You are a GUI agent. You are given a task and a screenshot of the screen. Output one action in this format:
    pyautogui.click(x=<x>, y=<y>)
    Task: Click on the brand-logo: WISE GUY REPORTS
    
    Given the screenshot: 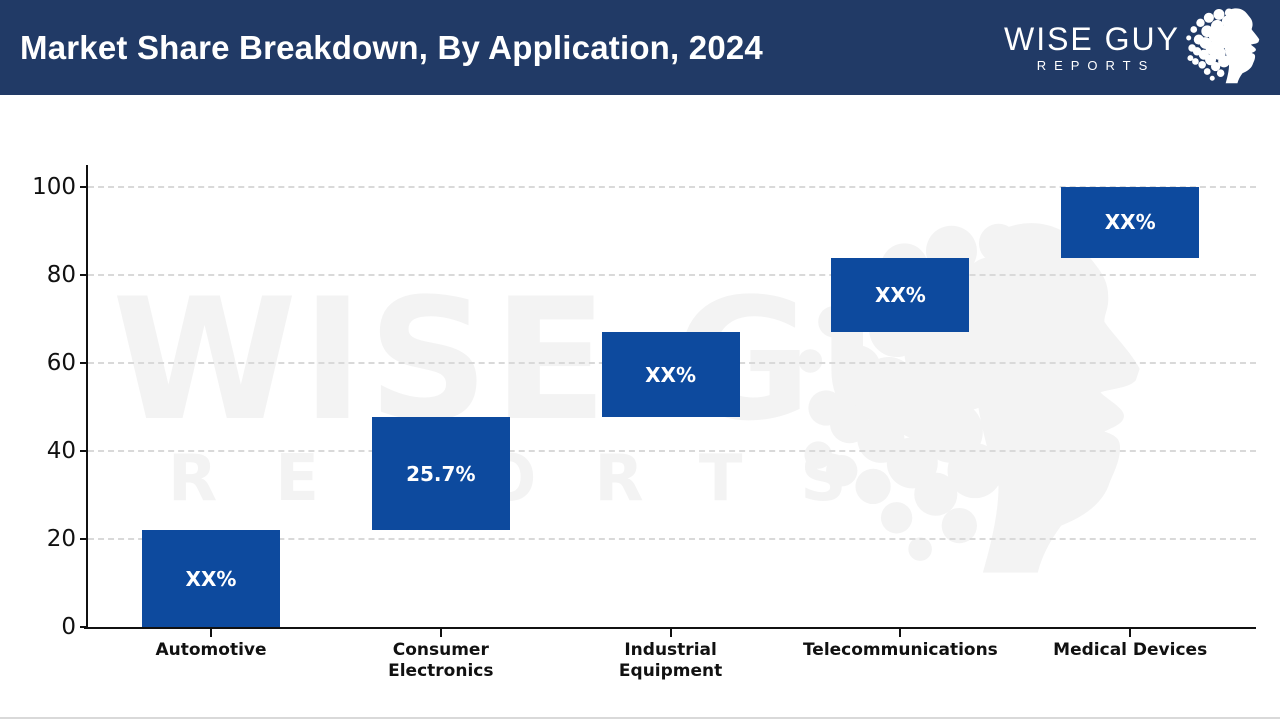 What is the action you would take?
    pyautogui.click(x=1135, y=48)
    